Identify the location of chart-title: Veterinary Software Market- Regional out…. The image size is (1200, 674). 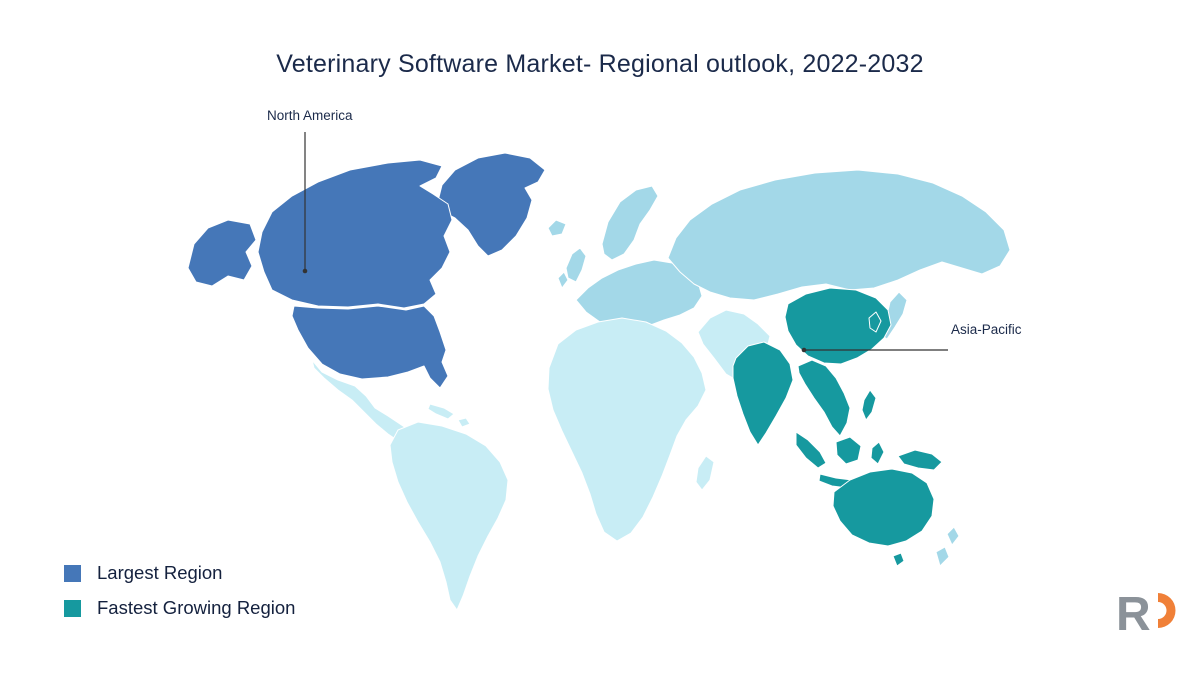
(600, 64).